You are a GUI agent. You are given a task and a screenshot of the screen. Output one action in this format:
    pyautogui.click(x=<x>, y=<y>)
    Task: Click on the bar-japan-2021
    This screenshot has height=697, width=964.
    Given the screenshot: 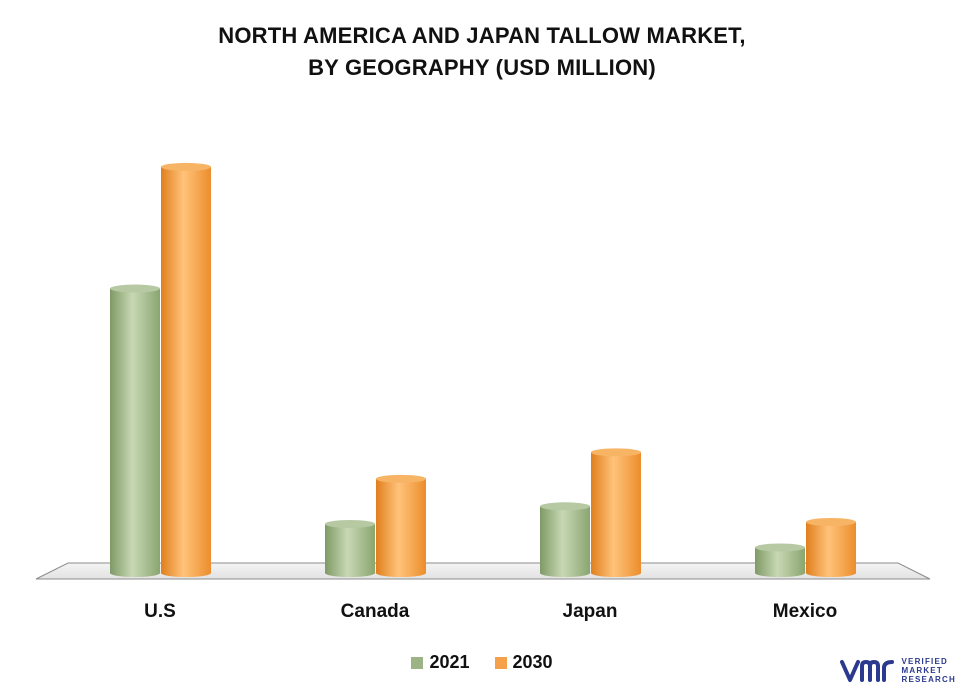 What is the action you would take?
    pyautogui.click(x=565, y=539)
    